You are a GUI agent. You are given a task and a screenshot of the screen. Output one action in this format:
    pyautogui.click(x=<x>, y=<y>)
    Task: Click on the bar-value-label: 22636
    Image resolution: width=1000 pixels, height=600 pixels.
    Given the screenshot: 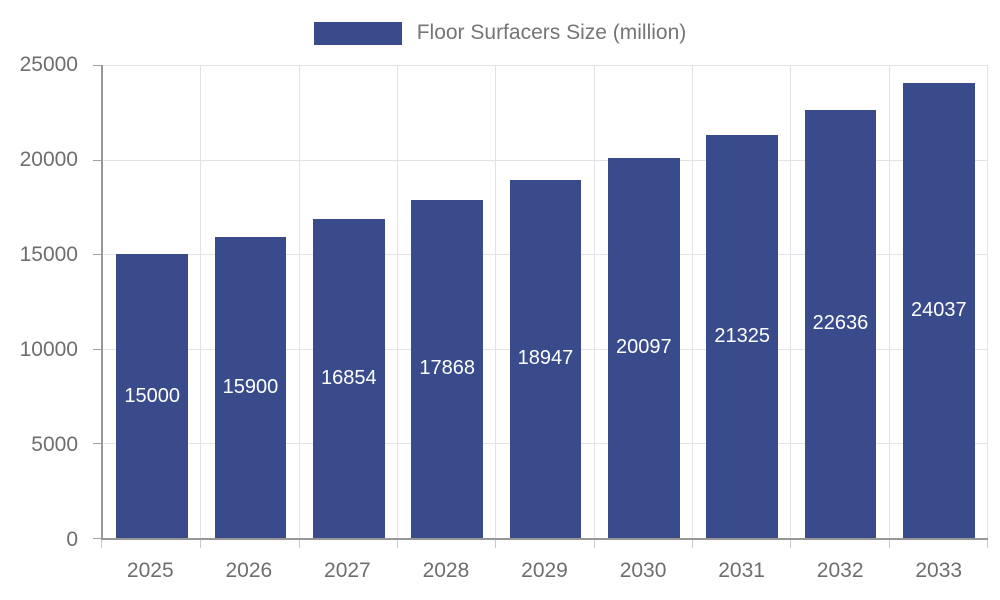 What is the action you would take?
    pyautogui.click(x=840, y=323)
    